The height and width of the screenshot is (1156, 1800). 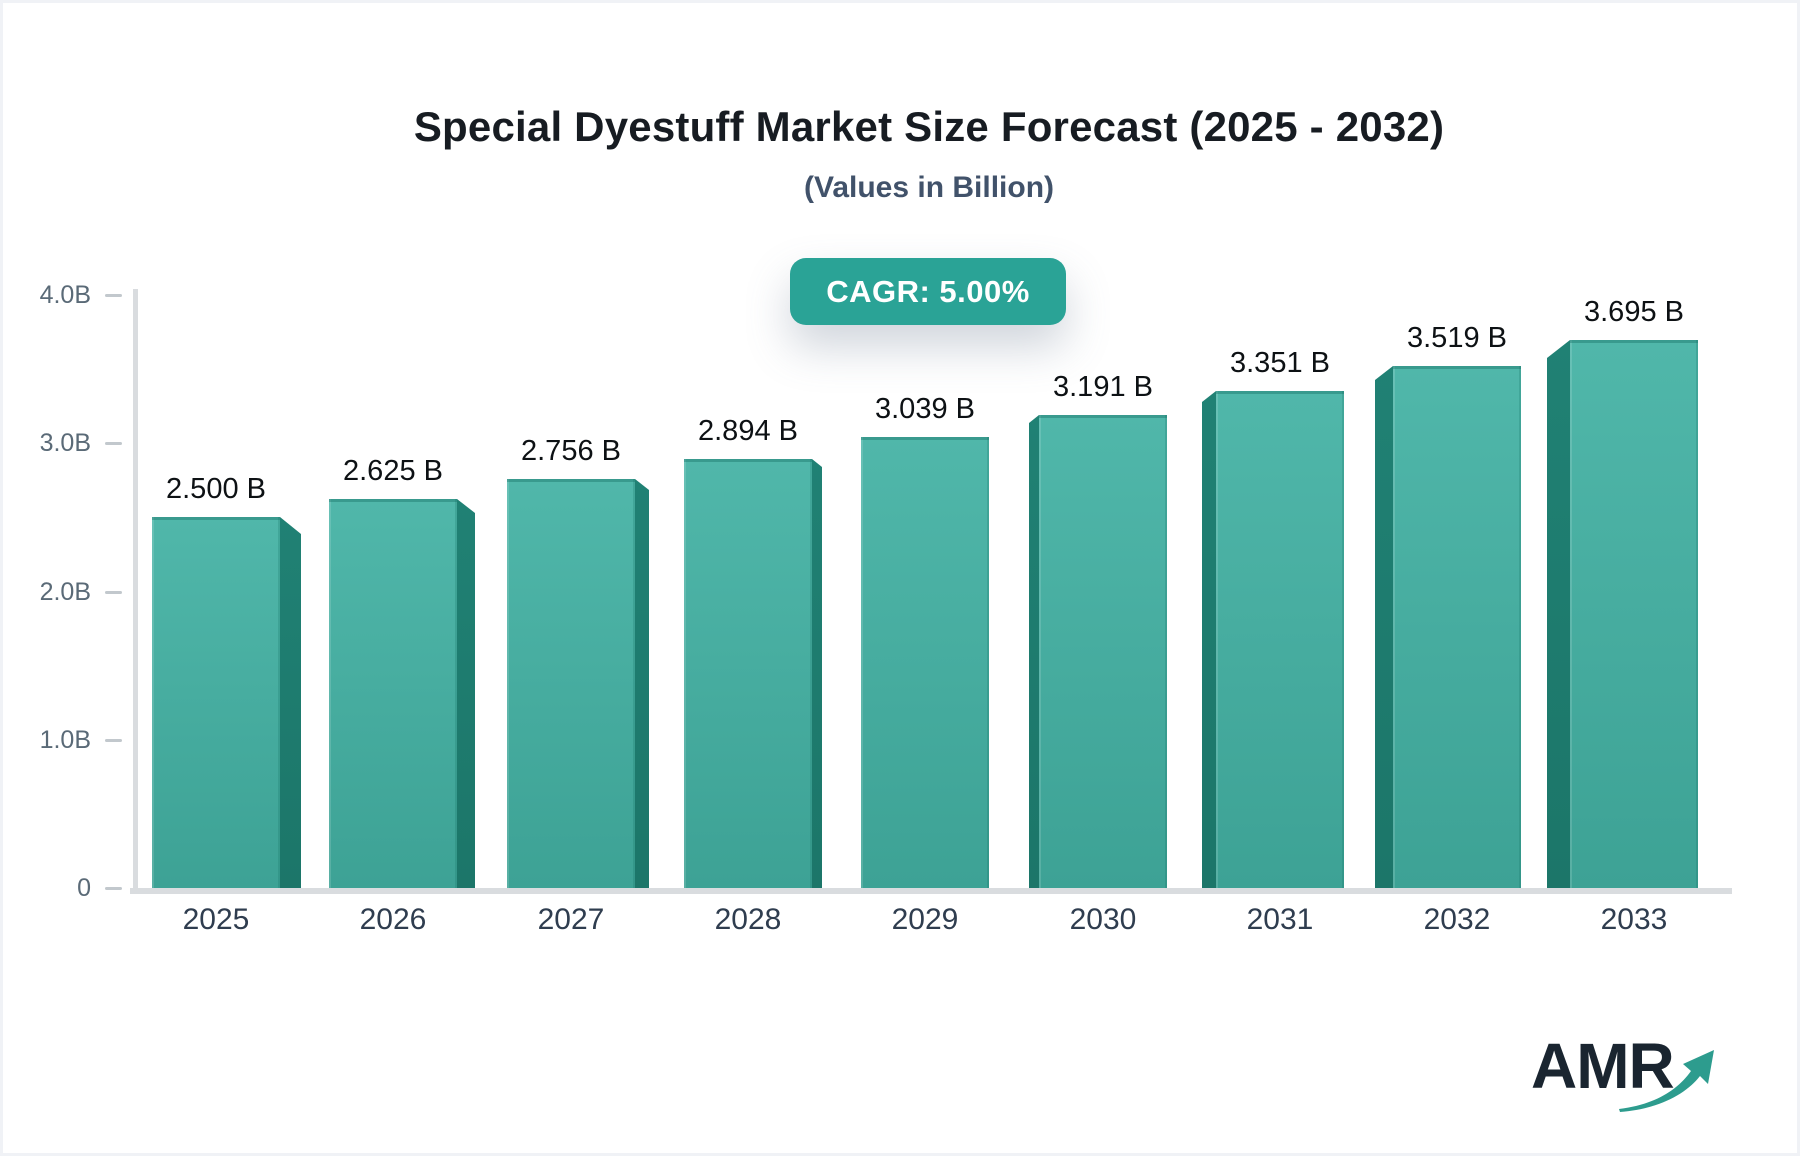 I want to click on x-tick-label: 2025, so click(x=216, y=919).